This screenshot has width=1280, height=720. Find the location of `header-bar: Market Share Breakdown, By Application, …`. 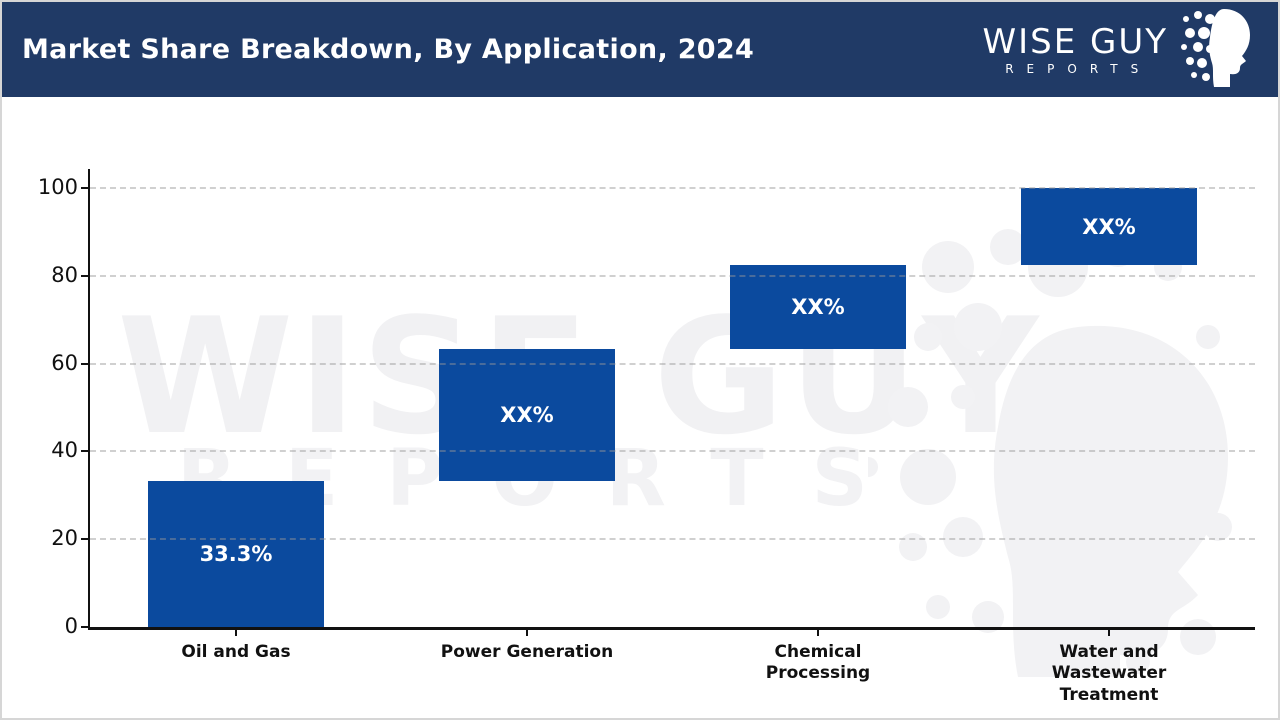

header-bar: Market Share Breakdown, By Application, … is located at coordinates (640, 49).